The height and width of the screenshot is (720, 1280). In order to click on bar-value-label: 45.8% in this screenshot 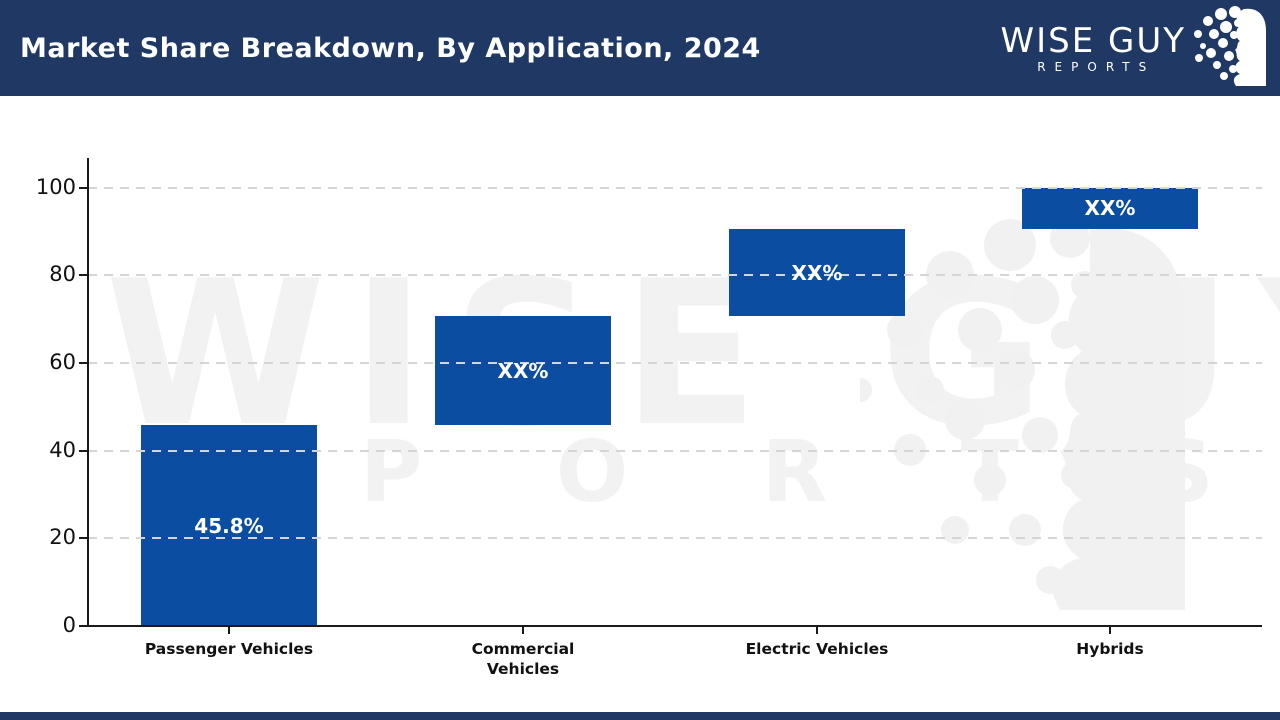, I will do `click(229, 525)`.